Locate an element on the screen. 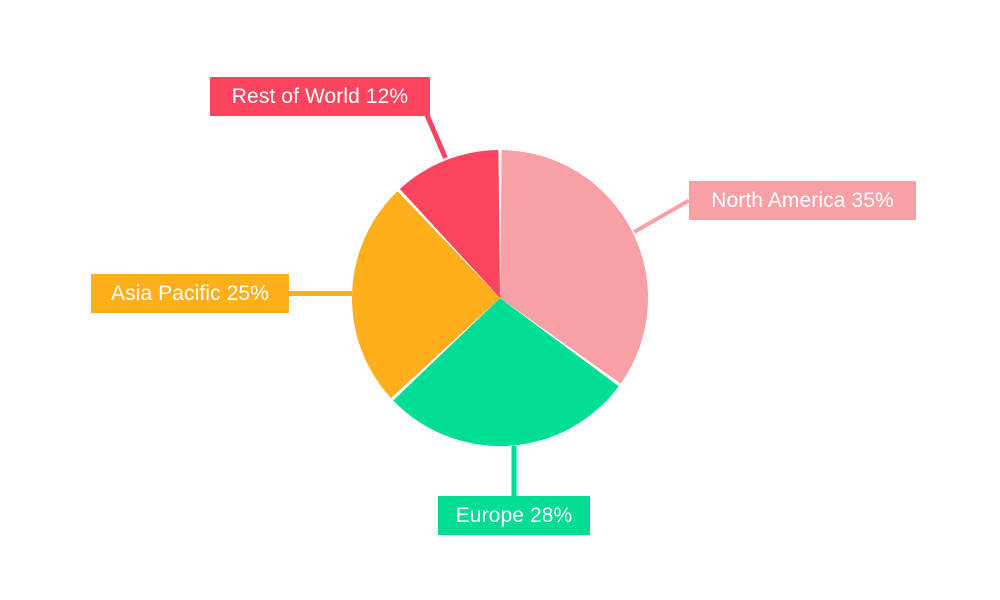 The image size is (1000, 600). pie-label-asia-pacific: Asia Pacific 25% is located at coordinates (190, 293).